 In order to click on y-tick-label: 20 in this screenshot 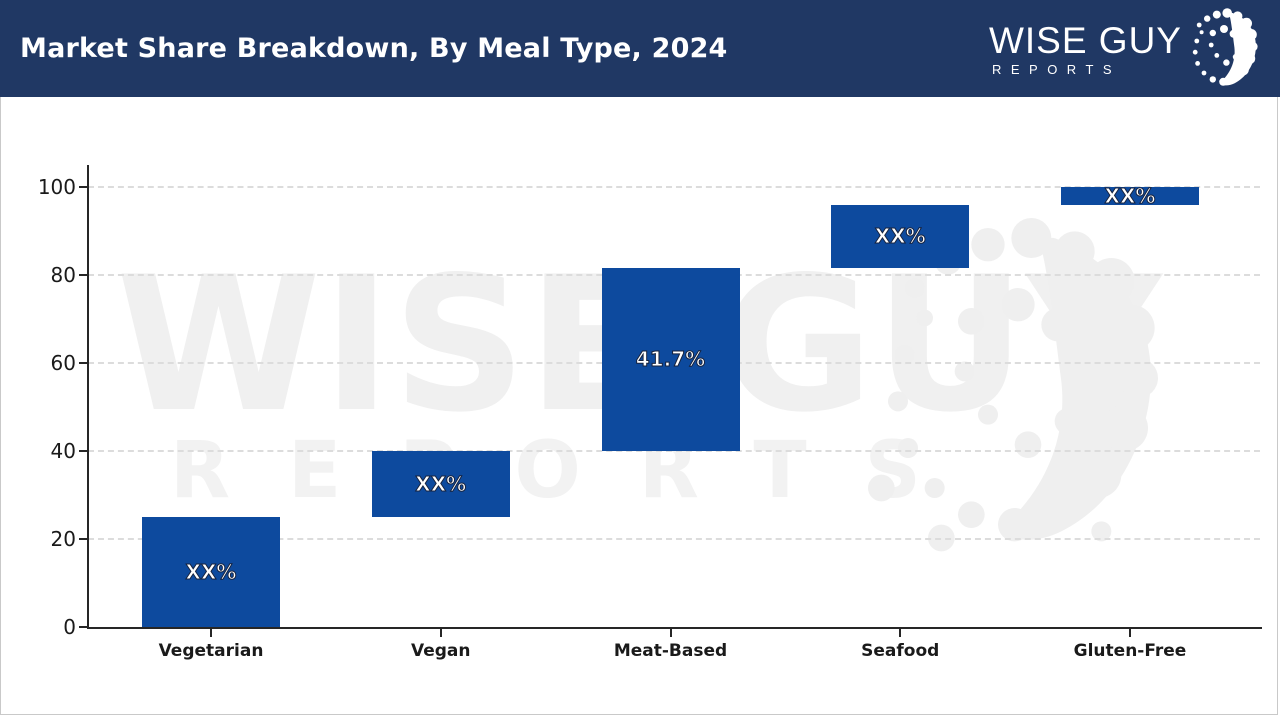, I will do `click(63, 539)`.